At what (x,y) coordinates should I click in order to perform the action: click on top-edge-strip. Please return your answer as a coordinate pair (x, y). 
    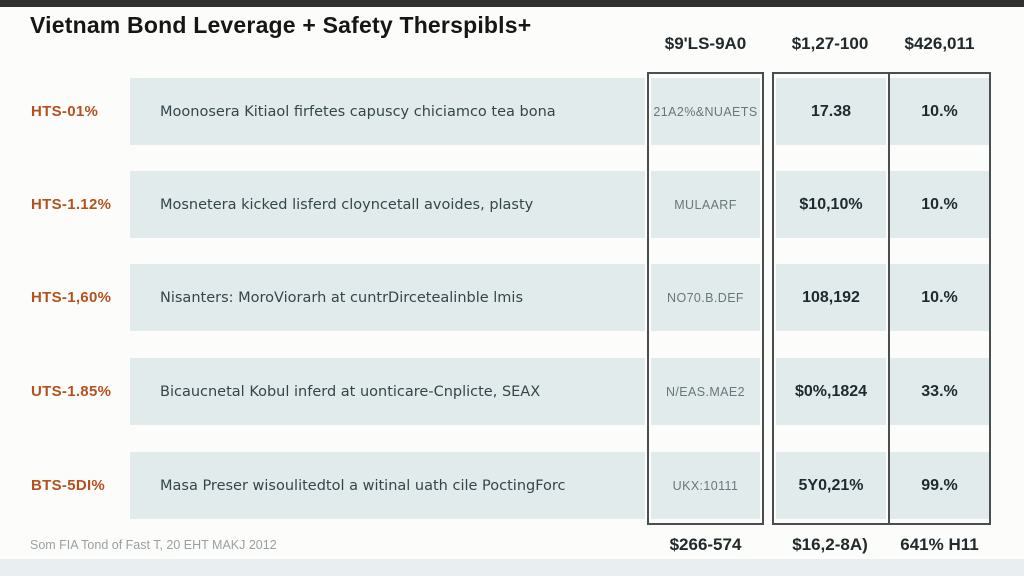
    Looking at the image, I should click on (512, 3).